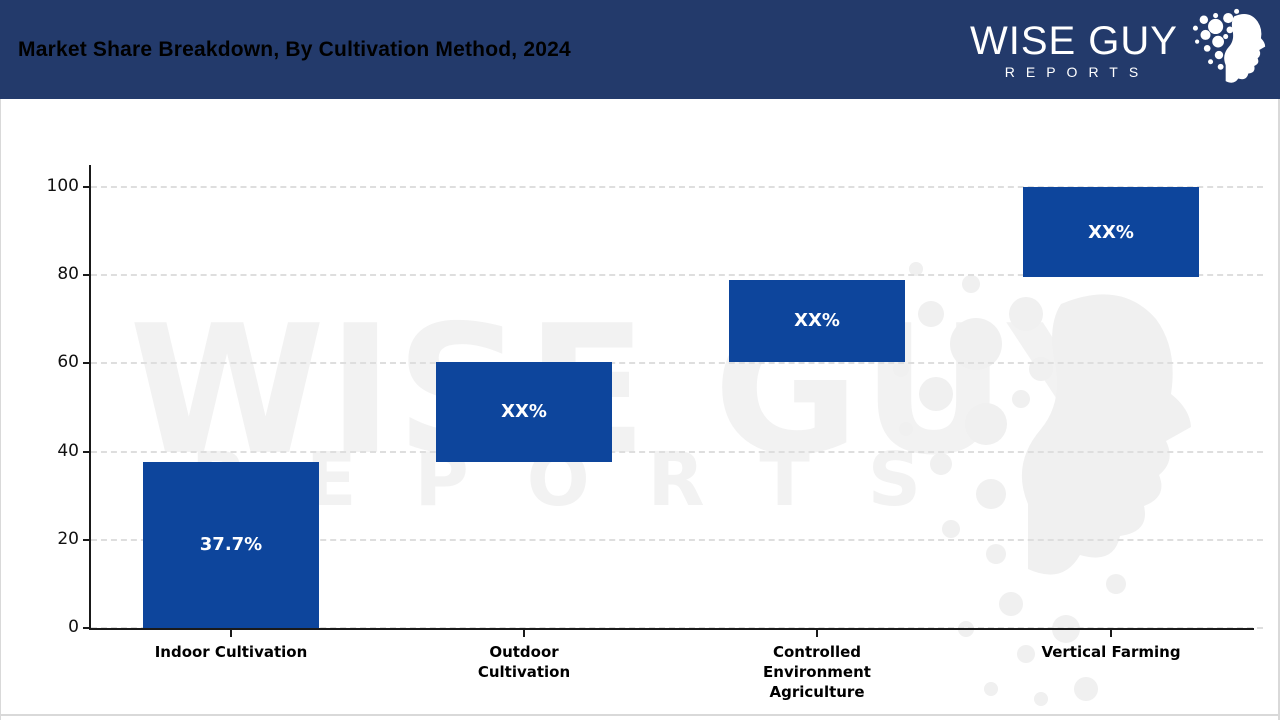  Describe the element at coordinates (1073, 40) in the screenshot. I see `logo-wordmark: WISE GUY` at that location.